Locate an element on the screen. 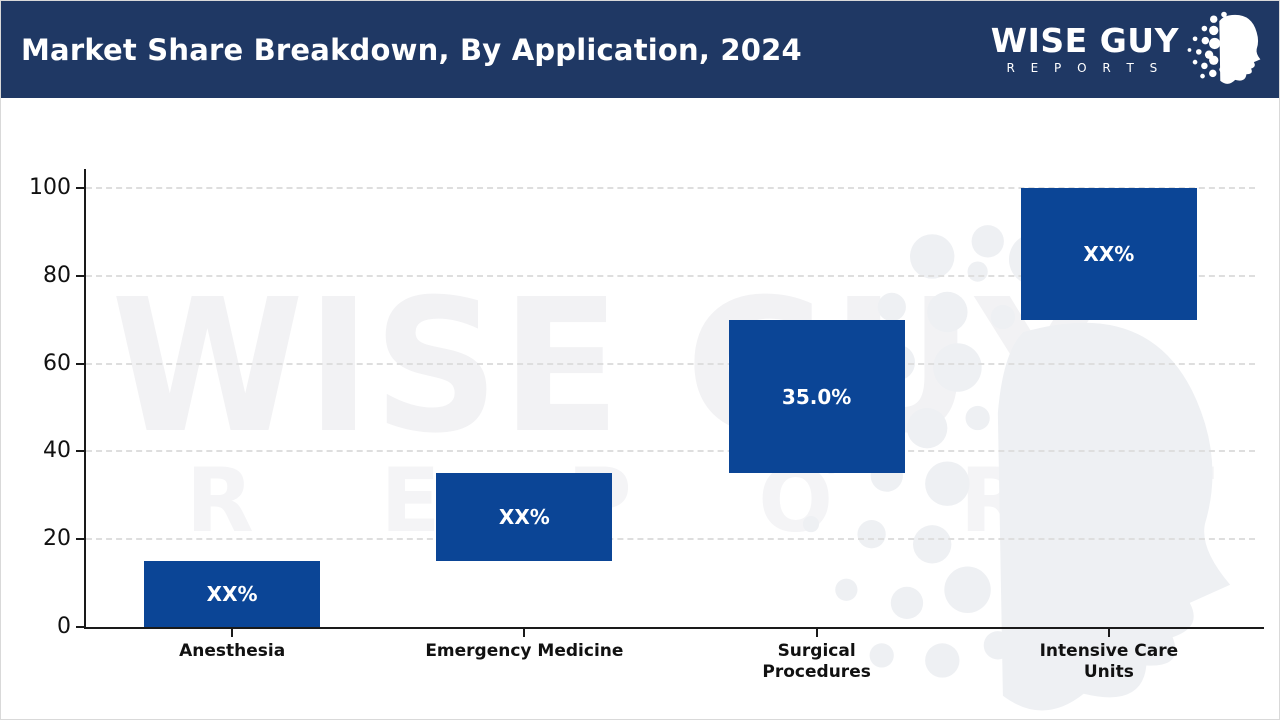 This screenshot has height=720, width=1280. logo-text: WISE GUY R E P O R T S is located at coordinates (1085, 49).